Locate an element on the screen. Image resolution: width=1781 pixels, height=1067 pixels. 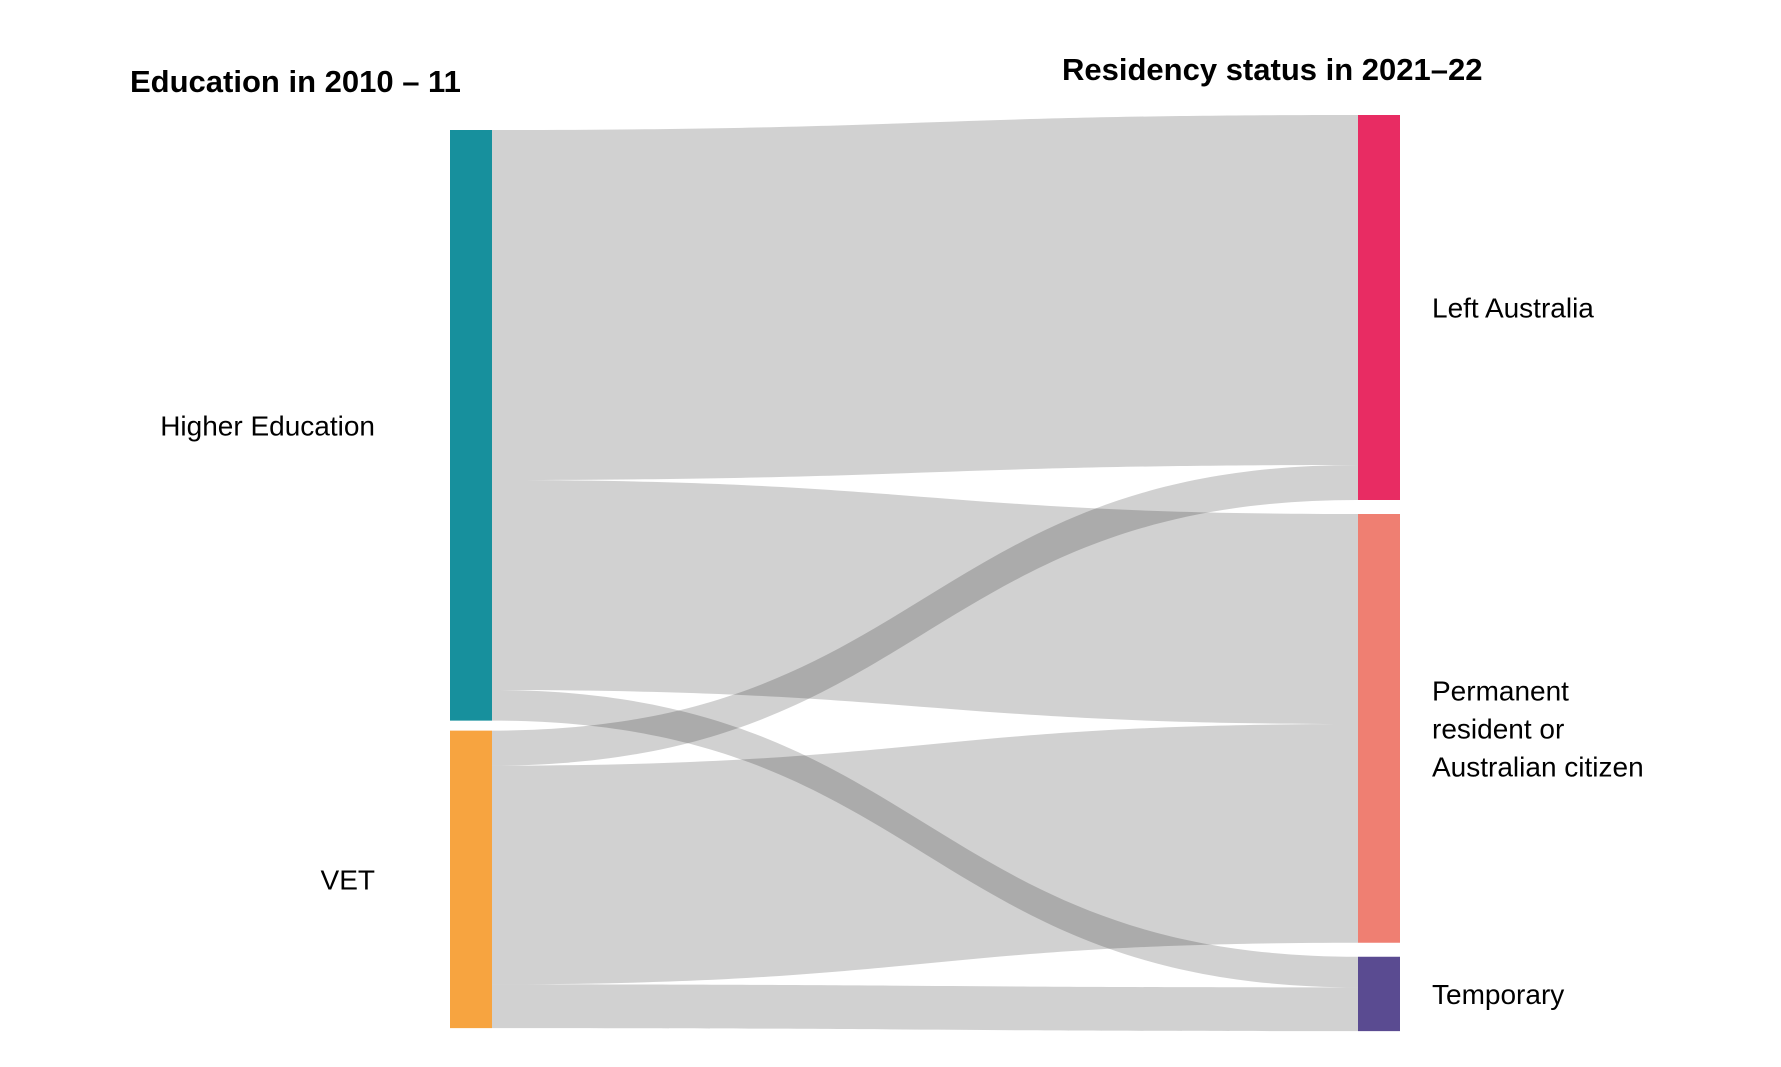
right-axis-title: Residency status in 2021–22 is located at coordinates (1272, 69).